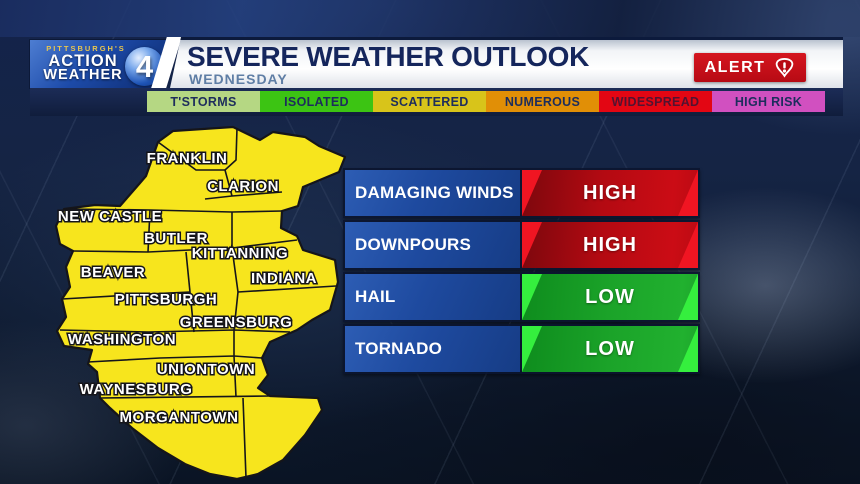 The width and height of the screenshot is (860, 484). What do you see at coordinates (122, 339) in the screenshot?
I see `city-label: WASHINGTON` at bounding box center [122, 339].